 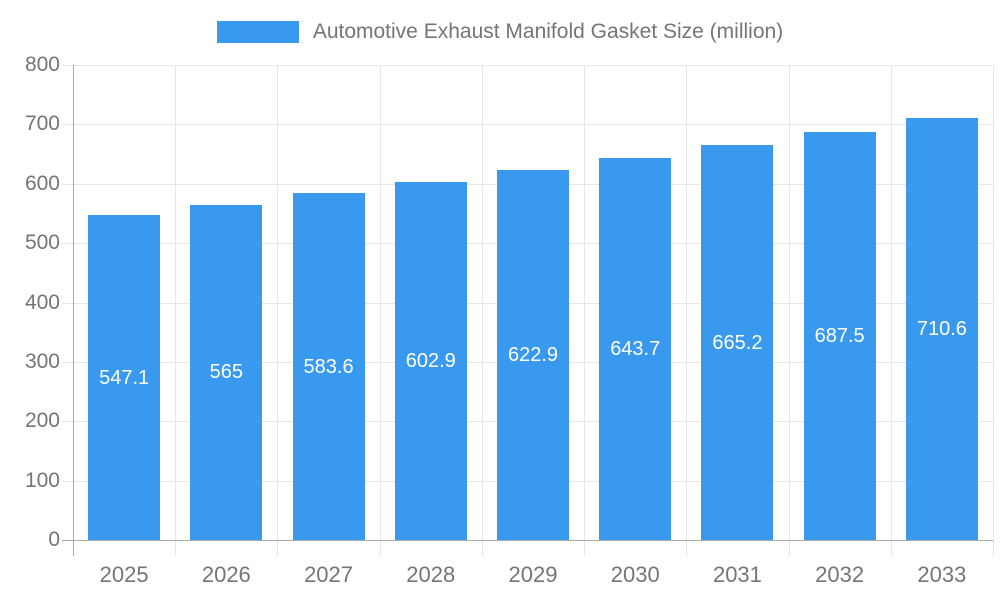 I want to click on y-axis-tick-label: 500, so click(x=42, y=243).